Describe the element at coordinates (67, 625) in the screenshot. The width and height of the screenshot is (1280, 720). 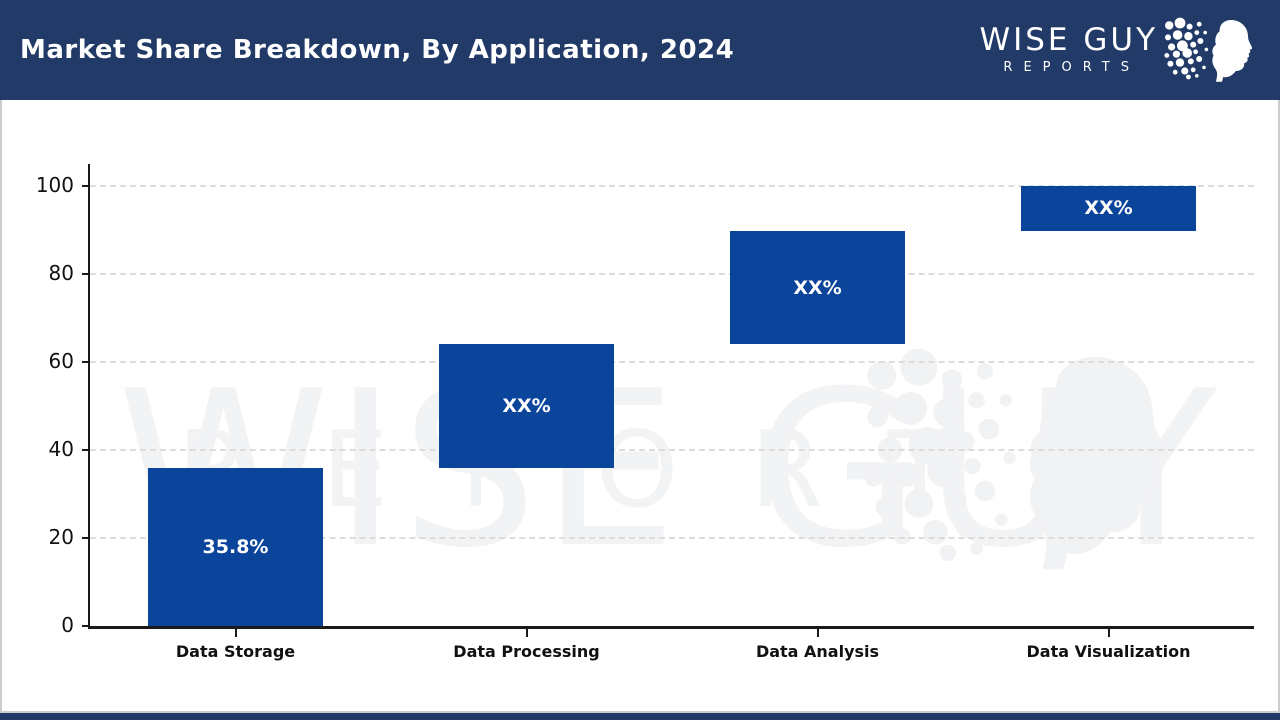
I see `y-tick-label: 0` at that location.